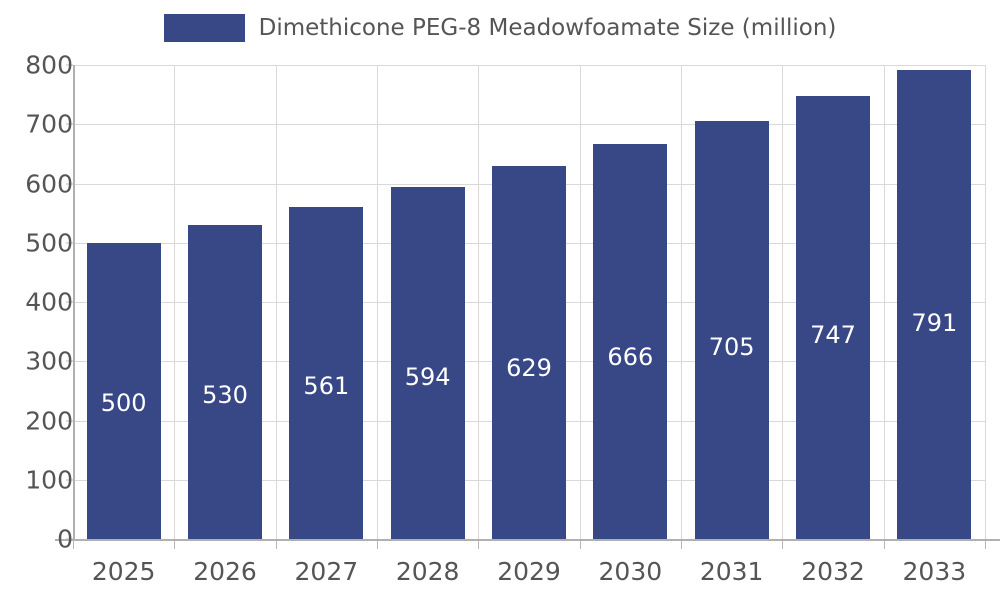 This screenshot has height=600, width=1000. Describe the element at coordinates (427, 377) in the screenshot. I see `bar-value-label-2028: 594` at that location.